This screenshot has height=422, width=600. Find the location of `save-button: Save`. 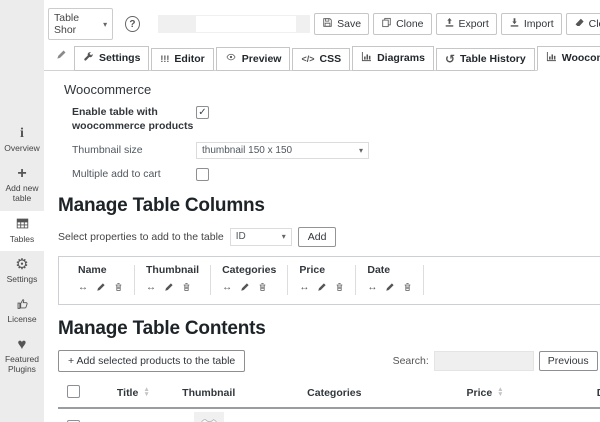

save-button: Save is located at coordinates (342, 24).